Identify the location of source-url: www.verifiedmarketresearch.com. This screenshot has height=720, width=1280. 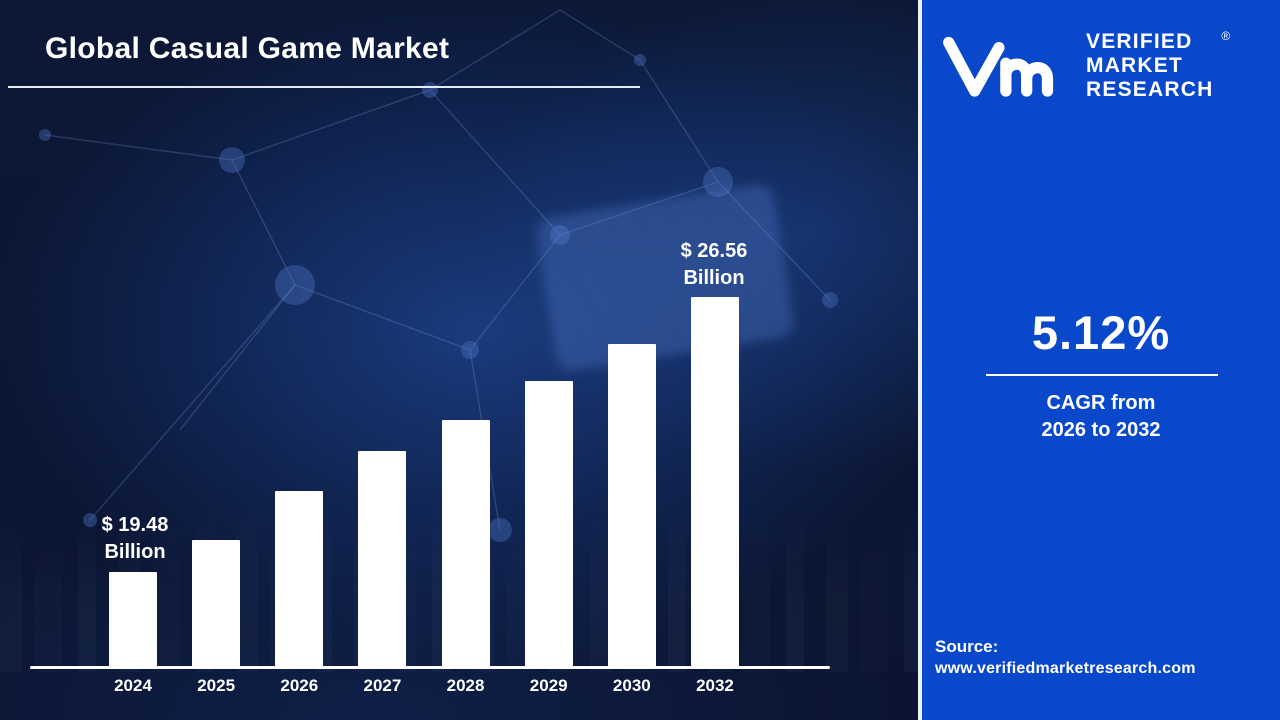
(1065, 668).